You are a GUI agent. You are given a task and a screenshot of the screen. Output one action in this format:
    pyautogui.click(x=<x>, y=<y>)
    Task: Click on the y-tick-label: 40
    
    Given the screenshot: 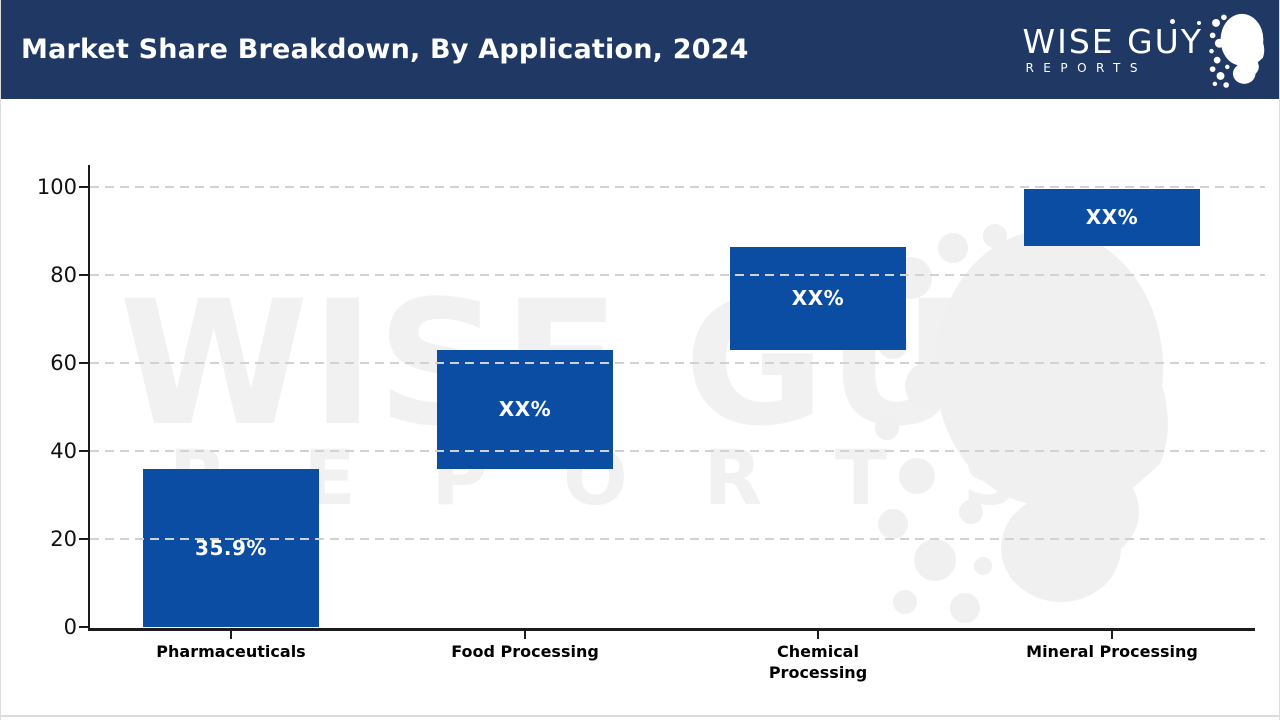 What is the action you would take?
    pyautogui.click(x=63, y=451)
    